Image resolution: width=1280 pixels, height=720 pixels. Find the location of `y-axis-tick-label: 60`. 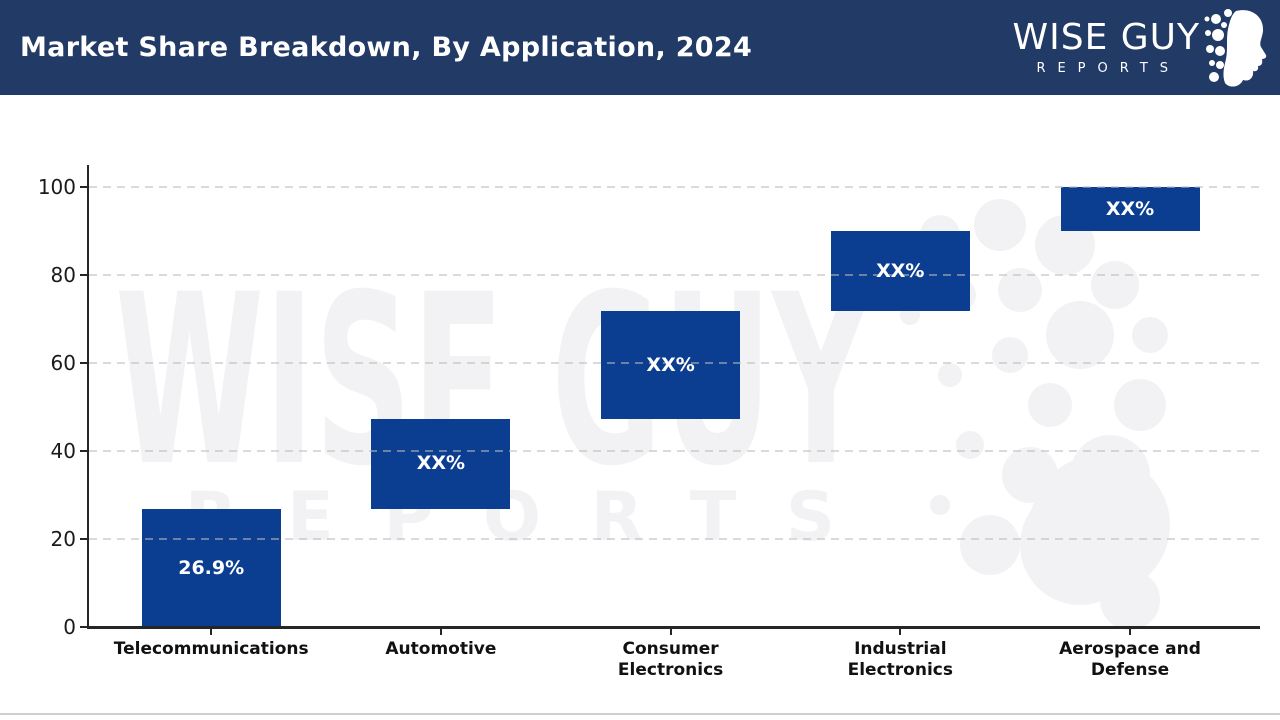

y-axis-tick-label: 60 is located at coordinates (63, 363).